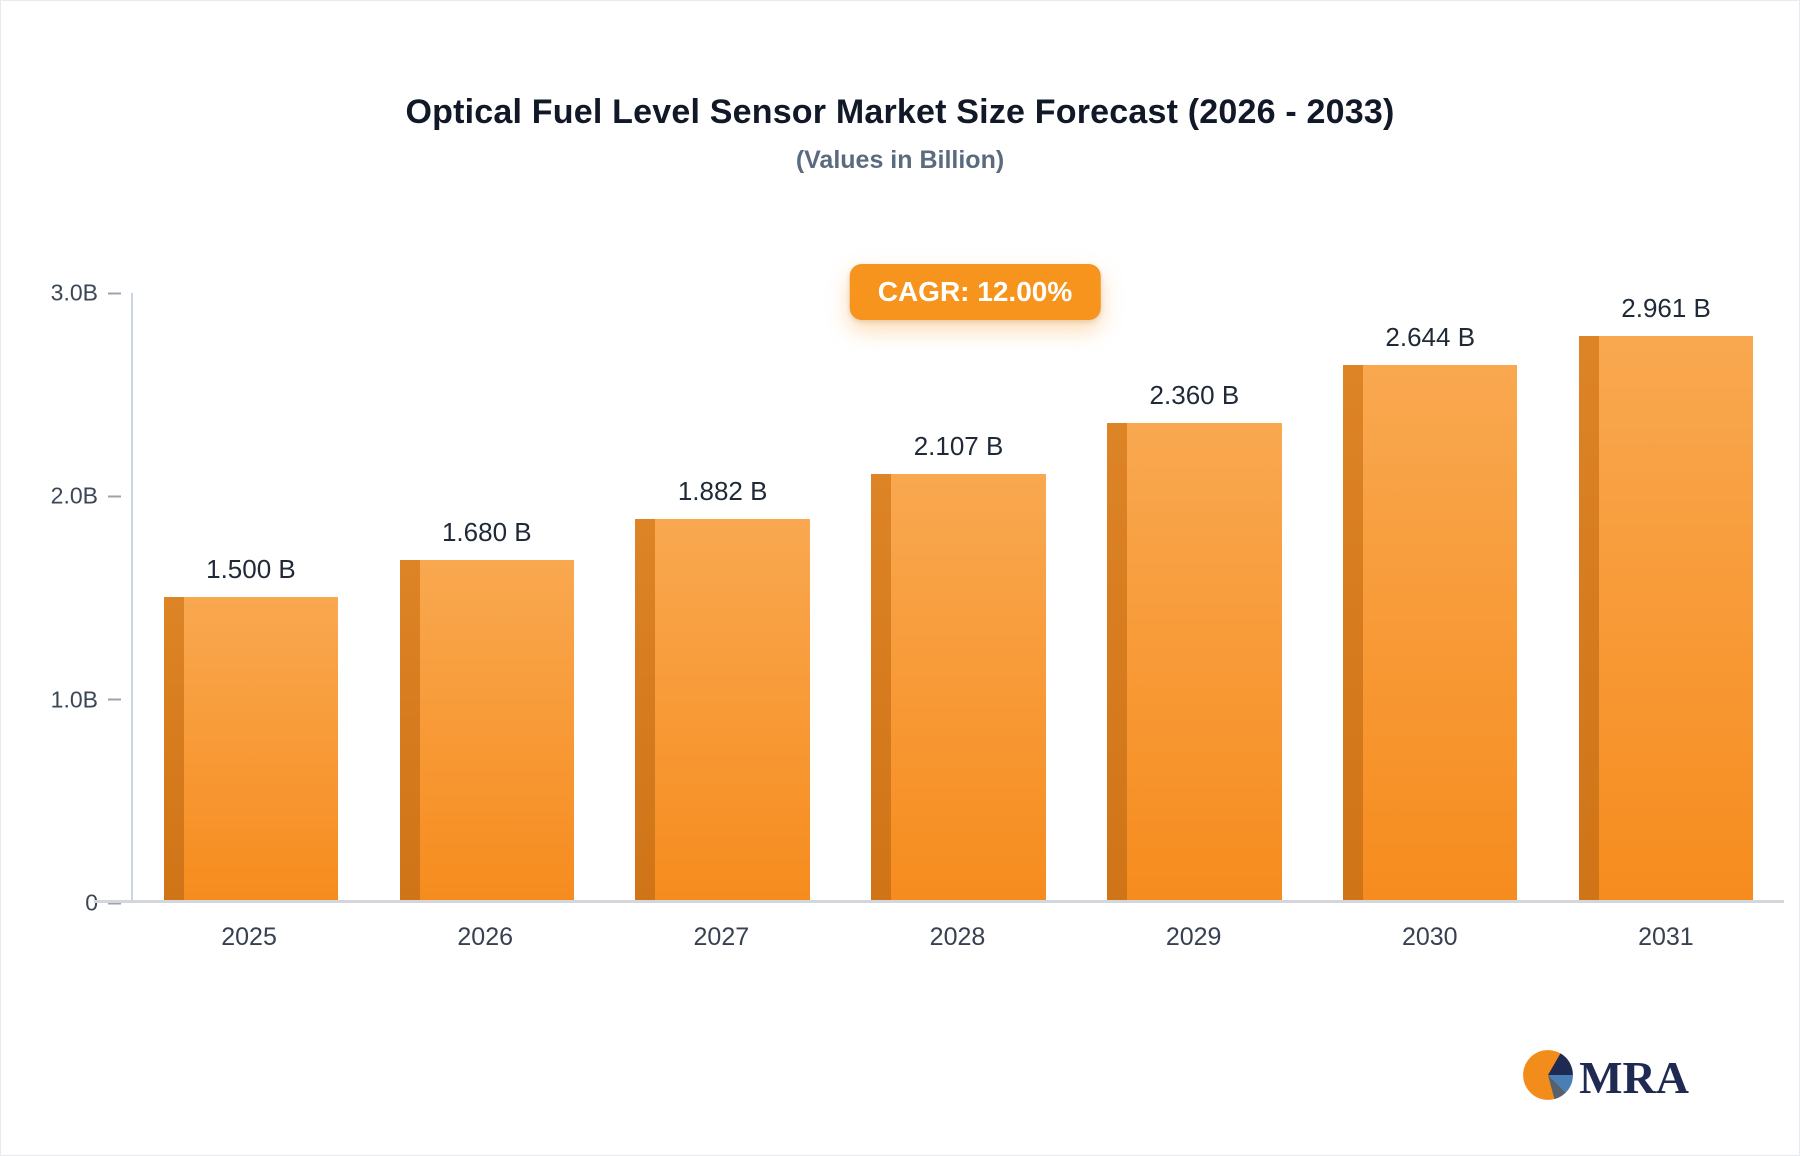  Describe the element at coordinates (1430, 337) in the screenshot. I see `bar-value-label: 2.644 B` at that location.